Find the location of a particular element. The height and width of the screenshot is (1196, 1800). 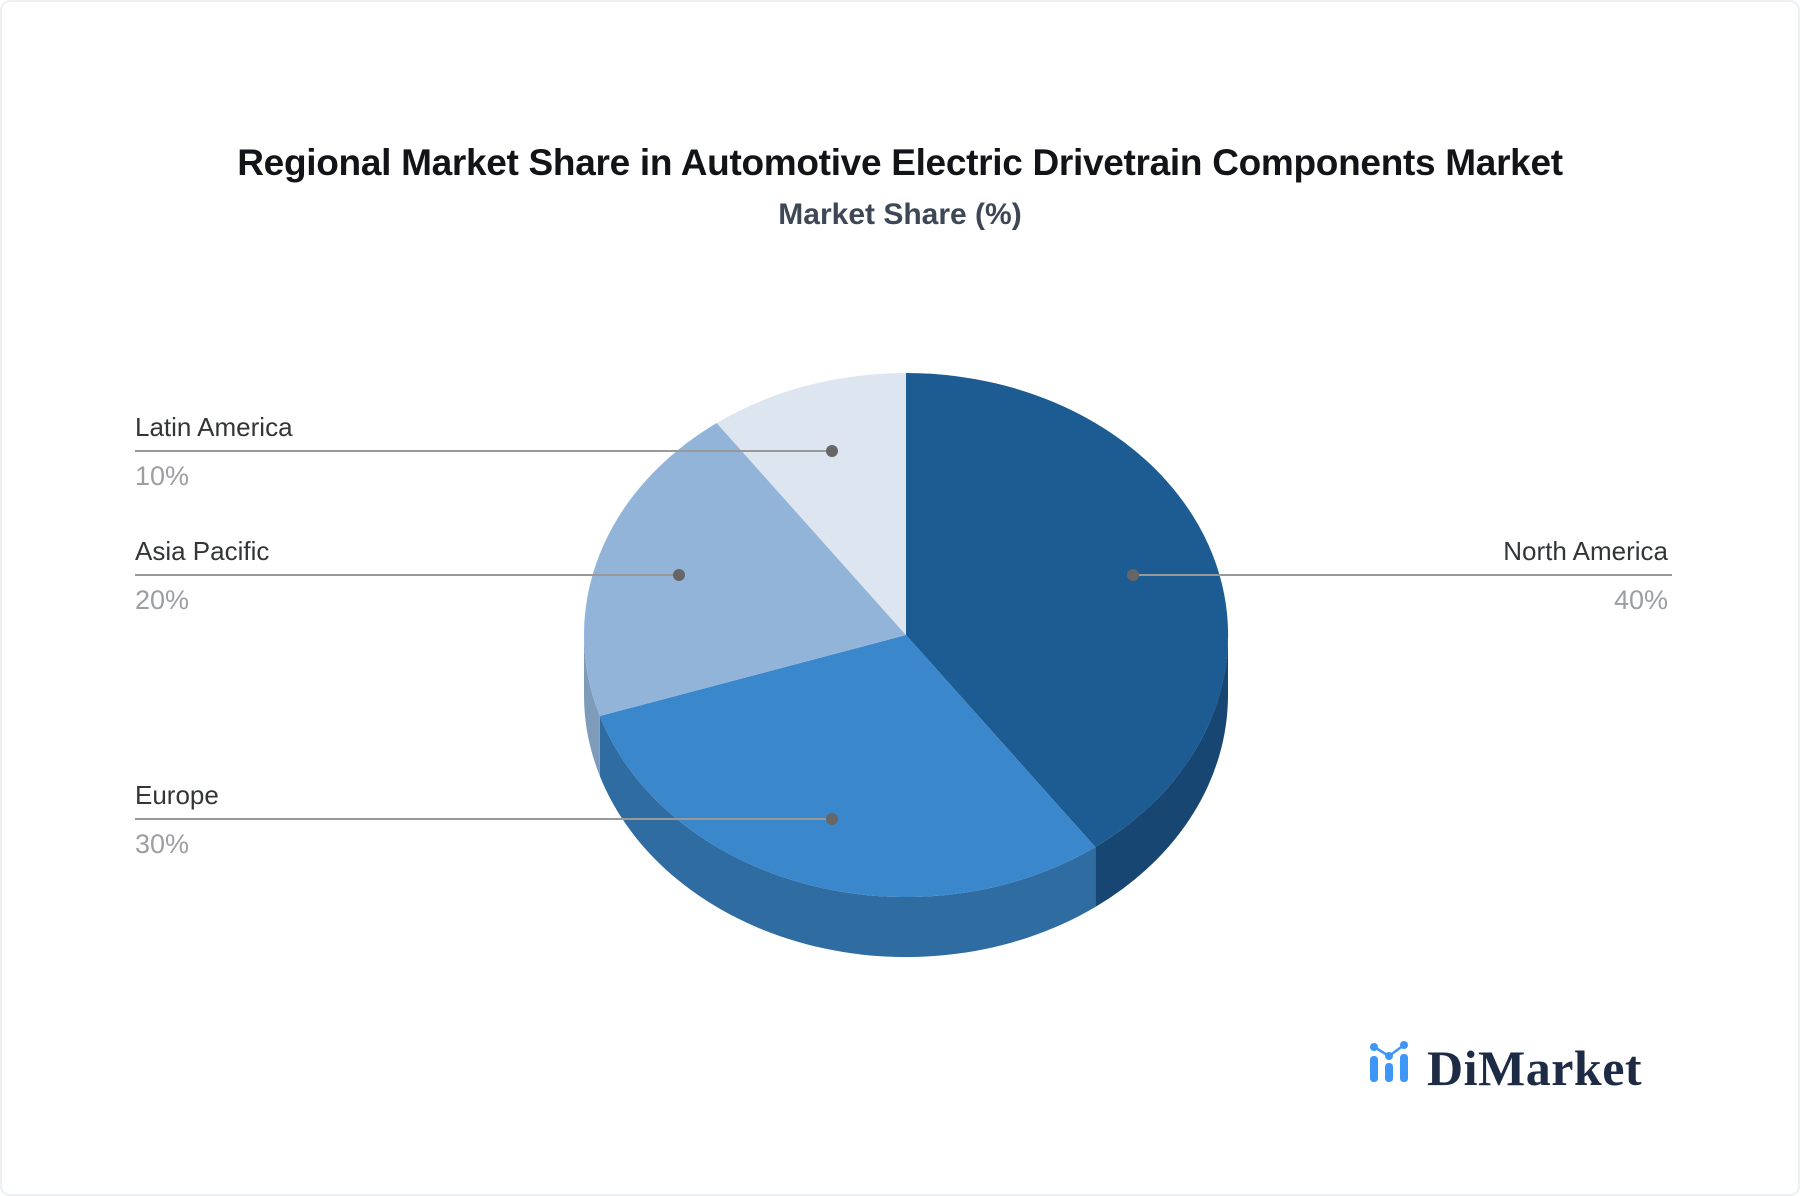

callout-dot-north-america is located at coordinates (1133, 575).